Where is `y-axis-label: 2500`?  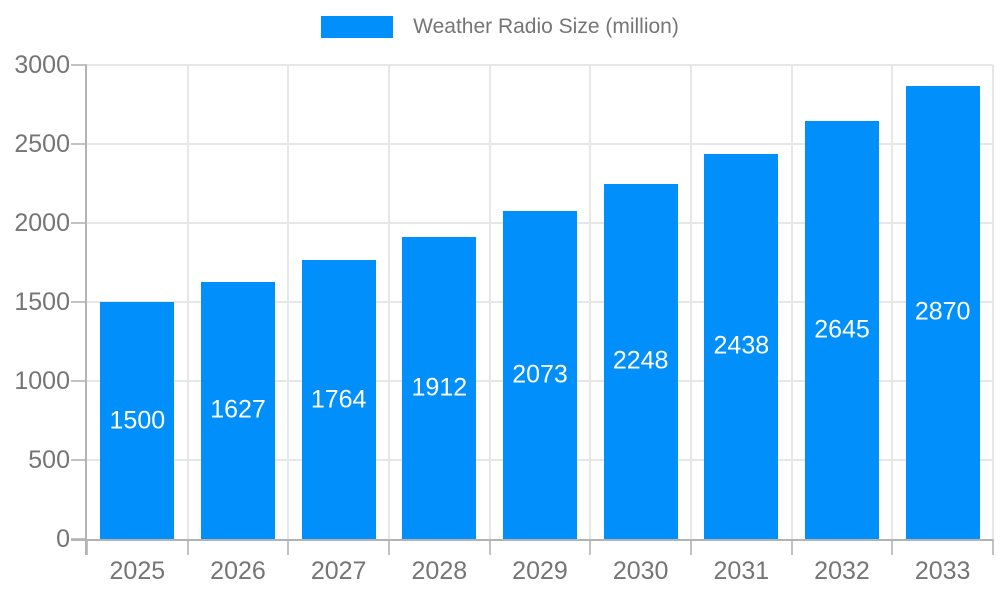
y-axis-label: 2500 is located at coordinates (42, 144).